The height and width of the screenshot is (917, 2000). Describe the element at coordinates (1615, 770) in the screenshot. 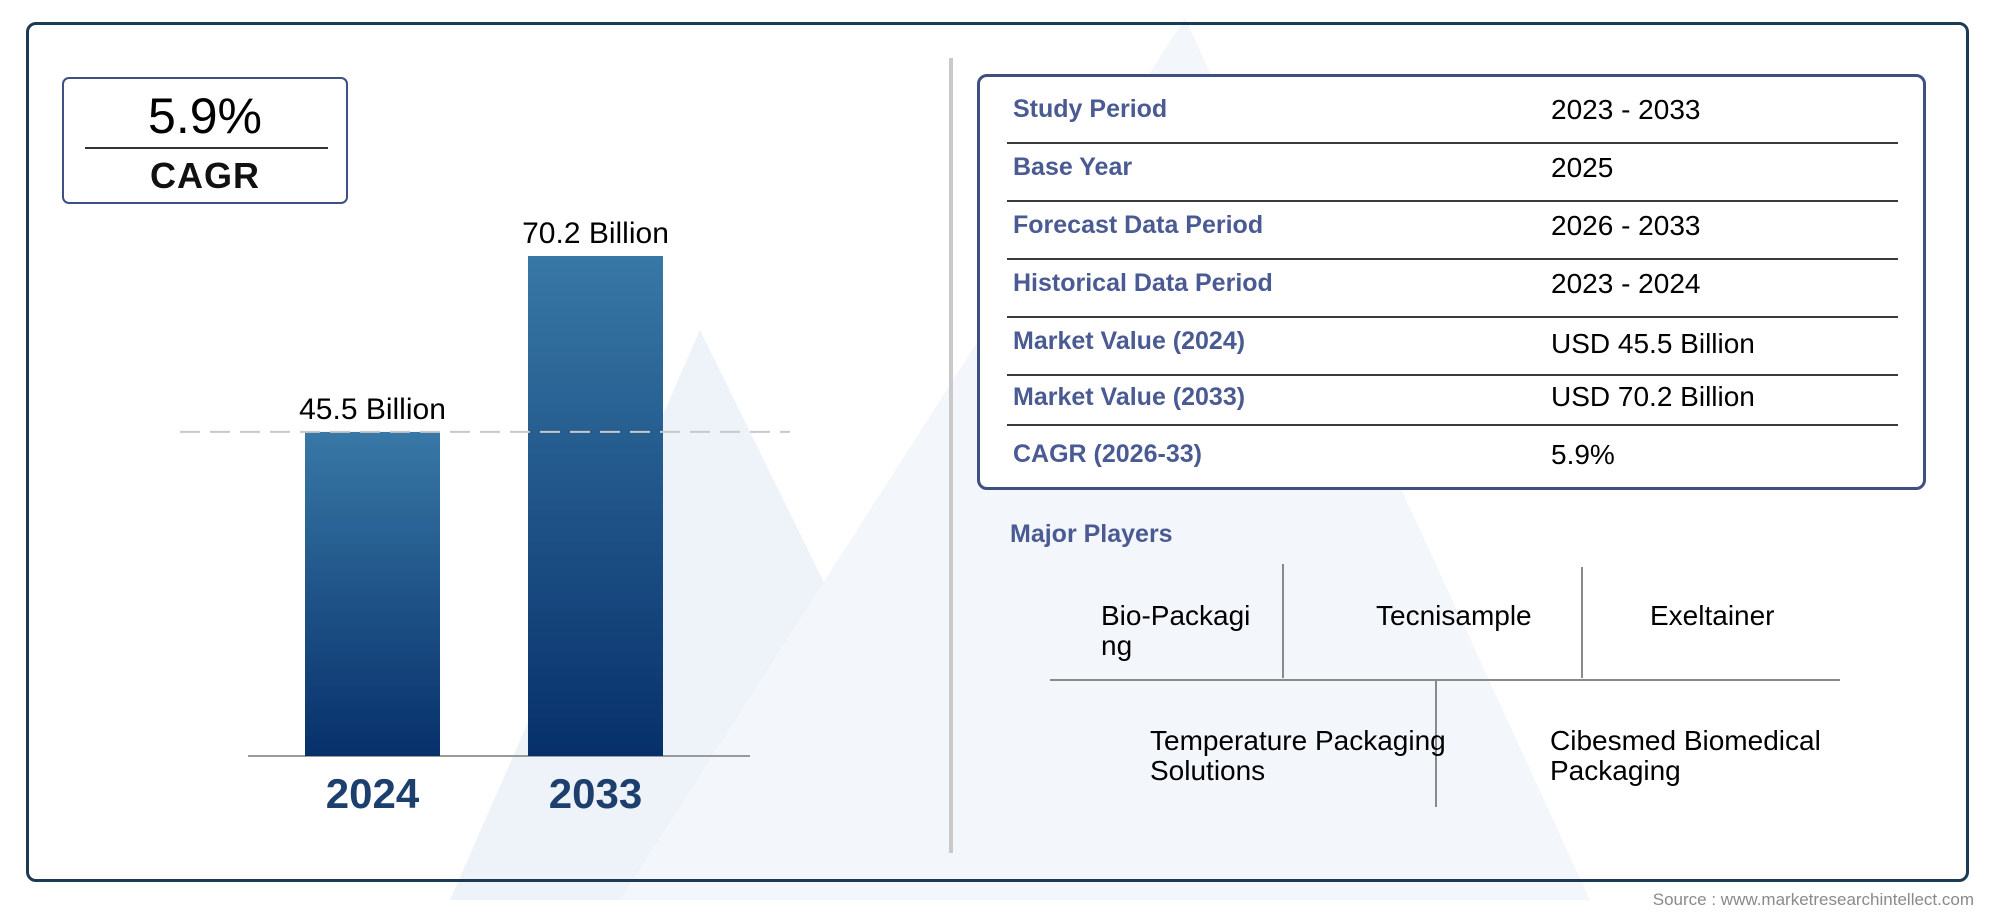

I see `player-name-line: Packaging` at that location.